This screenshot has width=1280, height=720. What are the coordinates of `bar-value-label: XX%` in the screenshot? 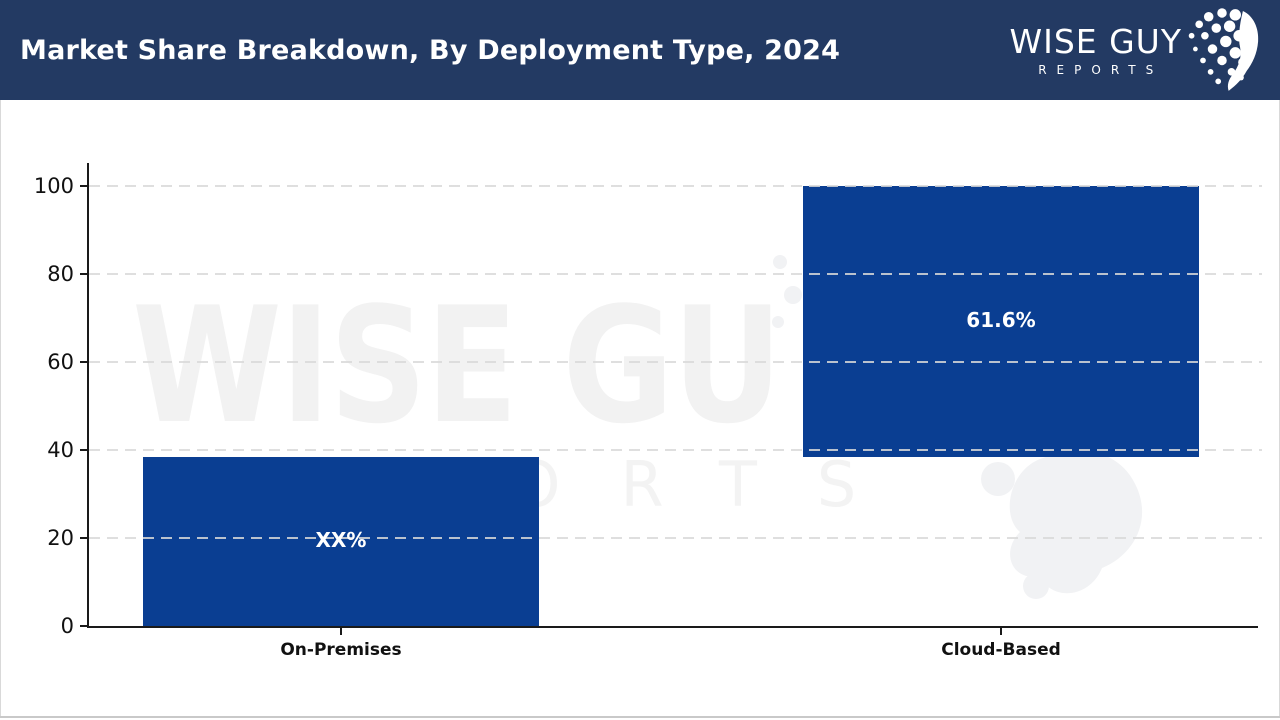 It's located at (341, 539).